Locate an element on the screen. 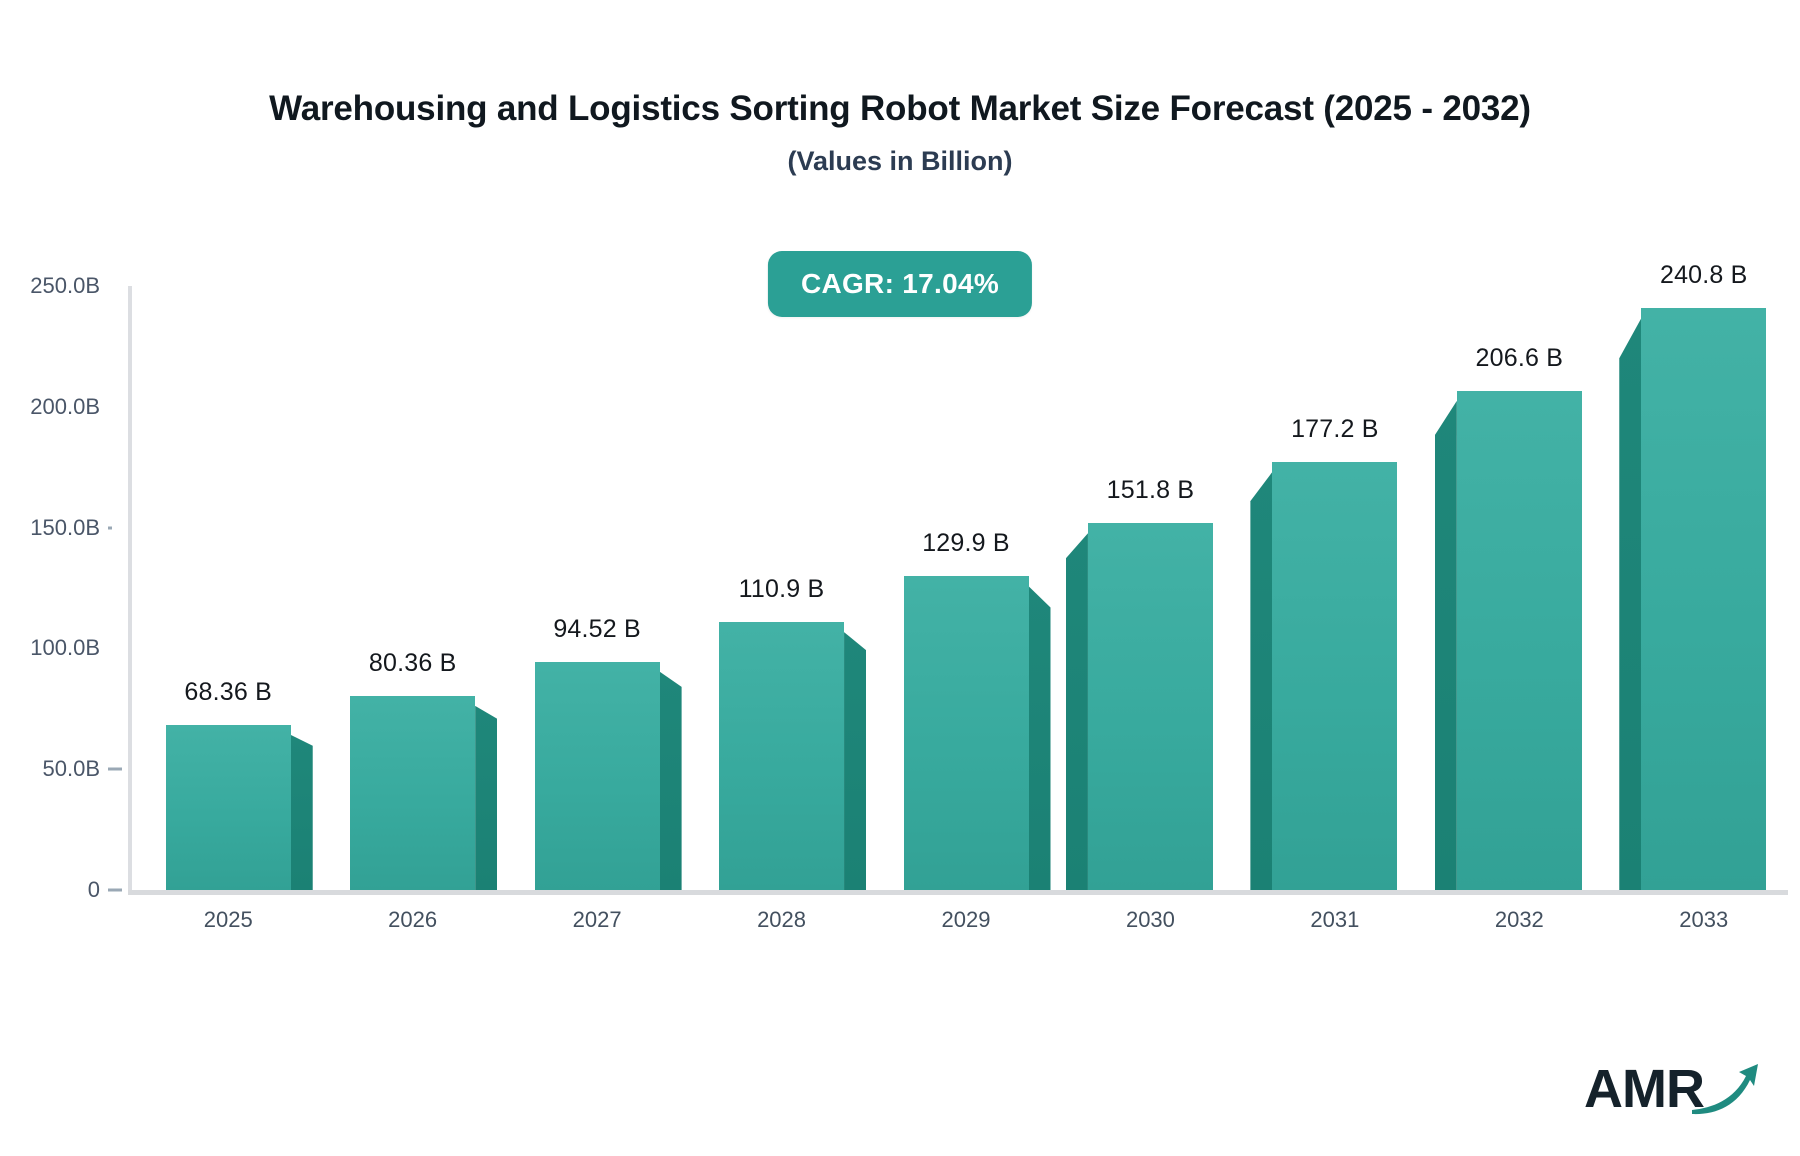 Image resolution: width=1800 pixels, height=1156 pixels. x-axis-tick-label: 2033 is located at coordinates (1704, 919).